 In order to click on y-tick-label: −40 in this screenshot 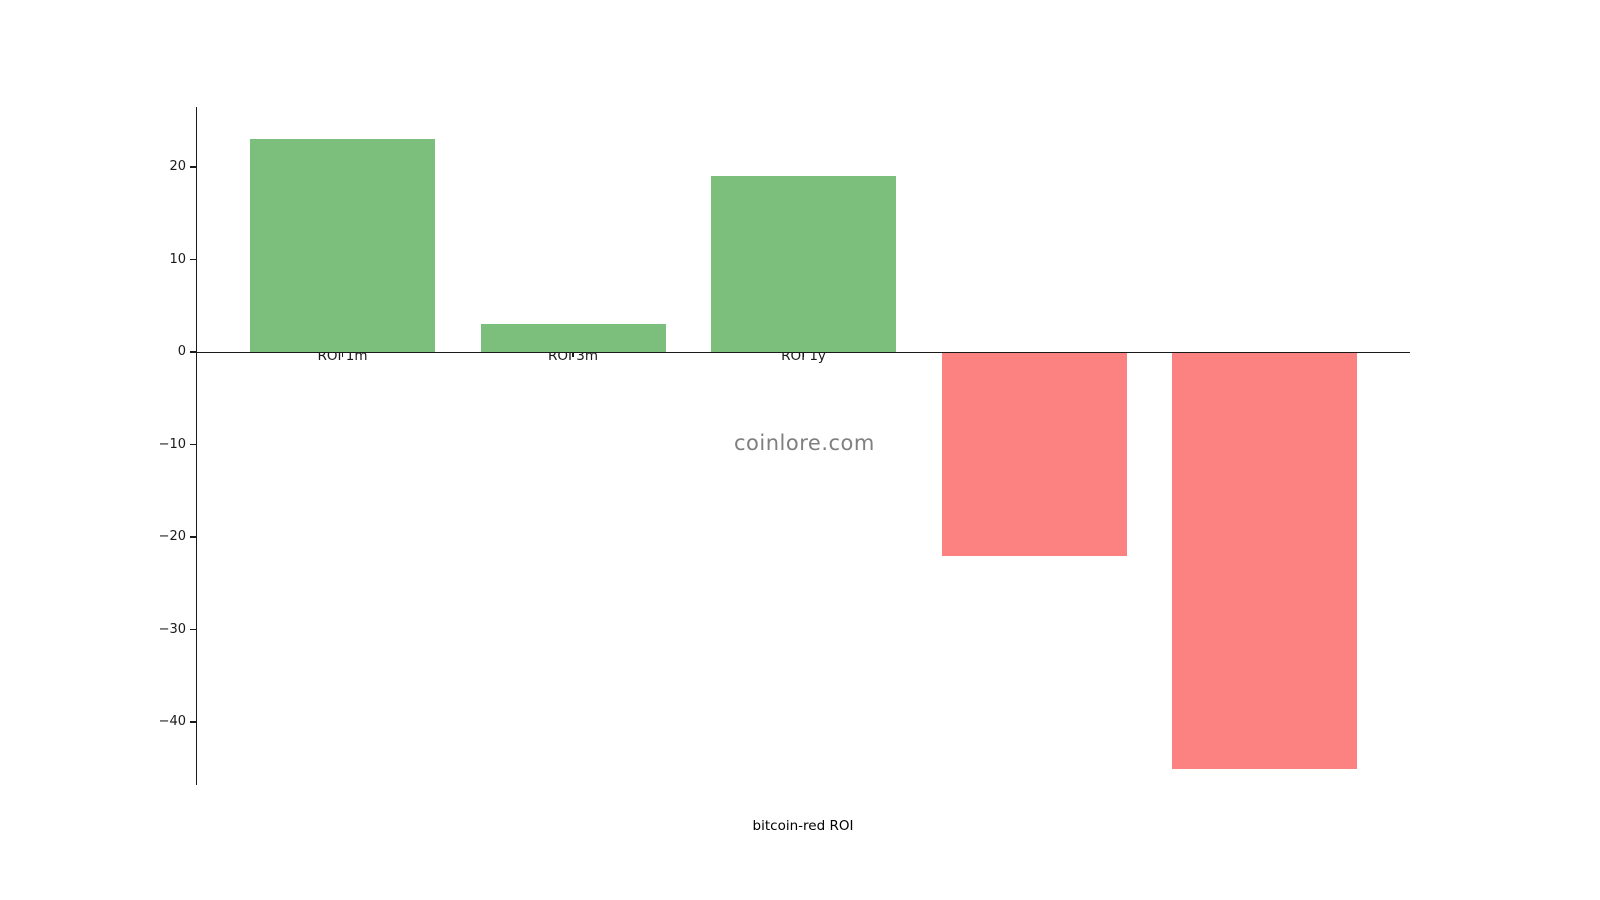, I will do `click(172, 721)`.